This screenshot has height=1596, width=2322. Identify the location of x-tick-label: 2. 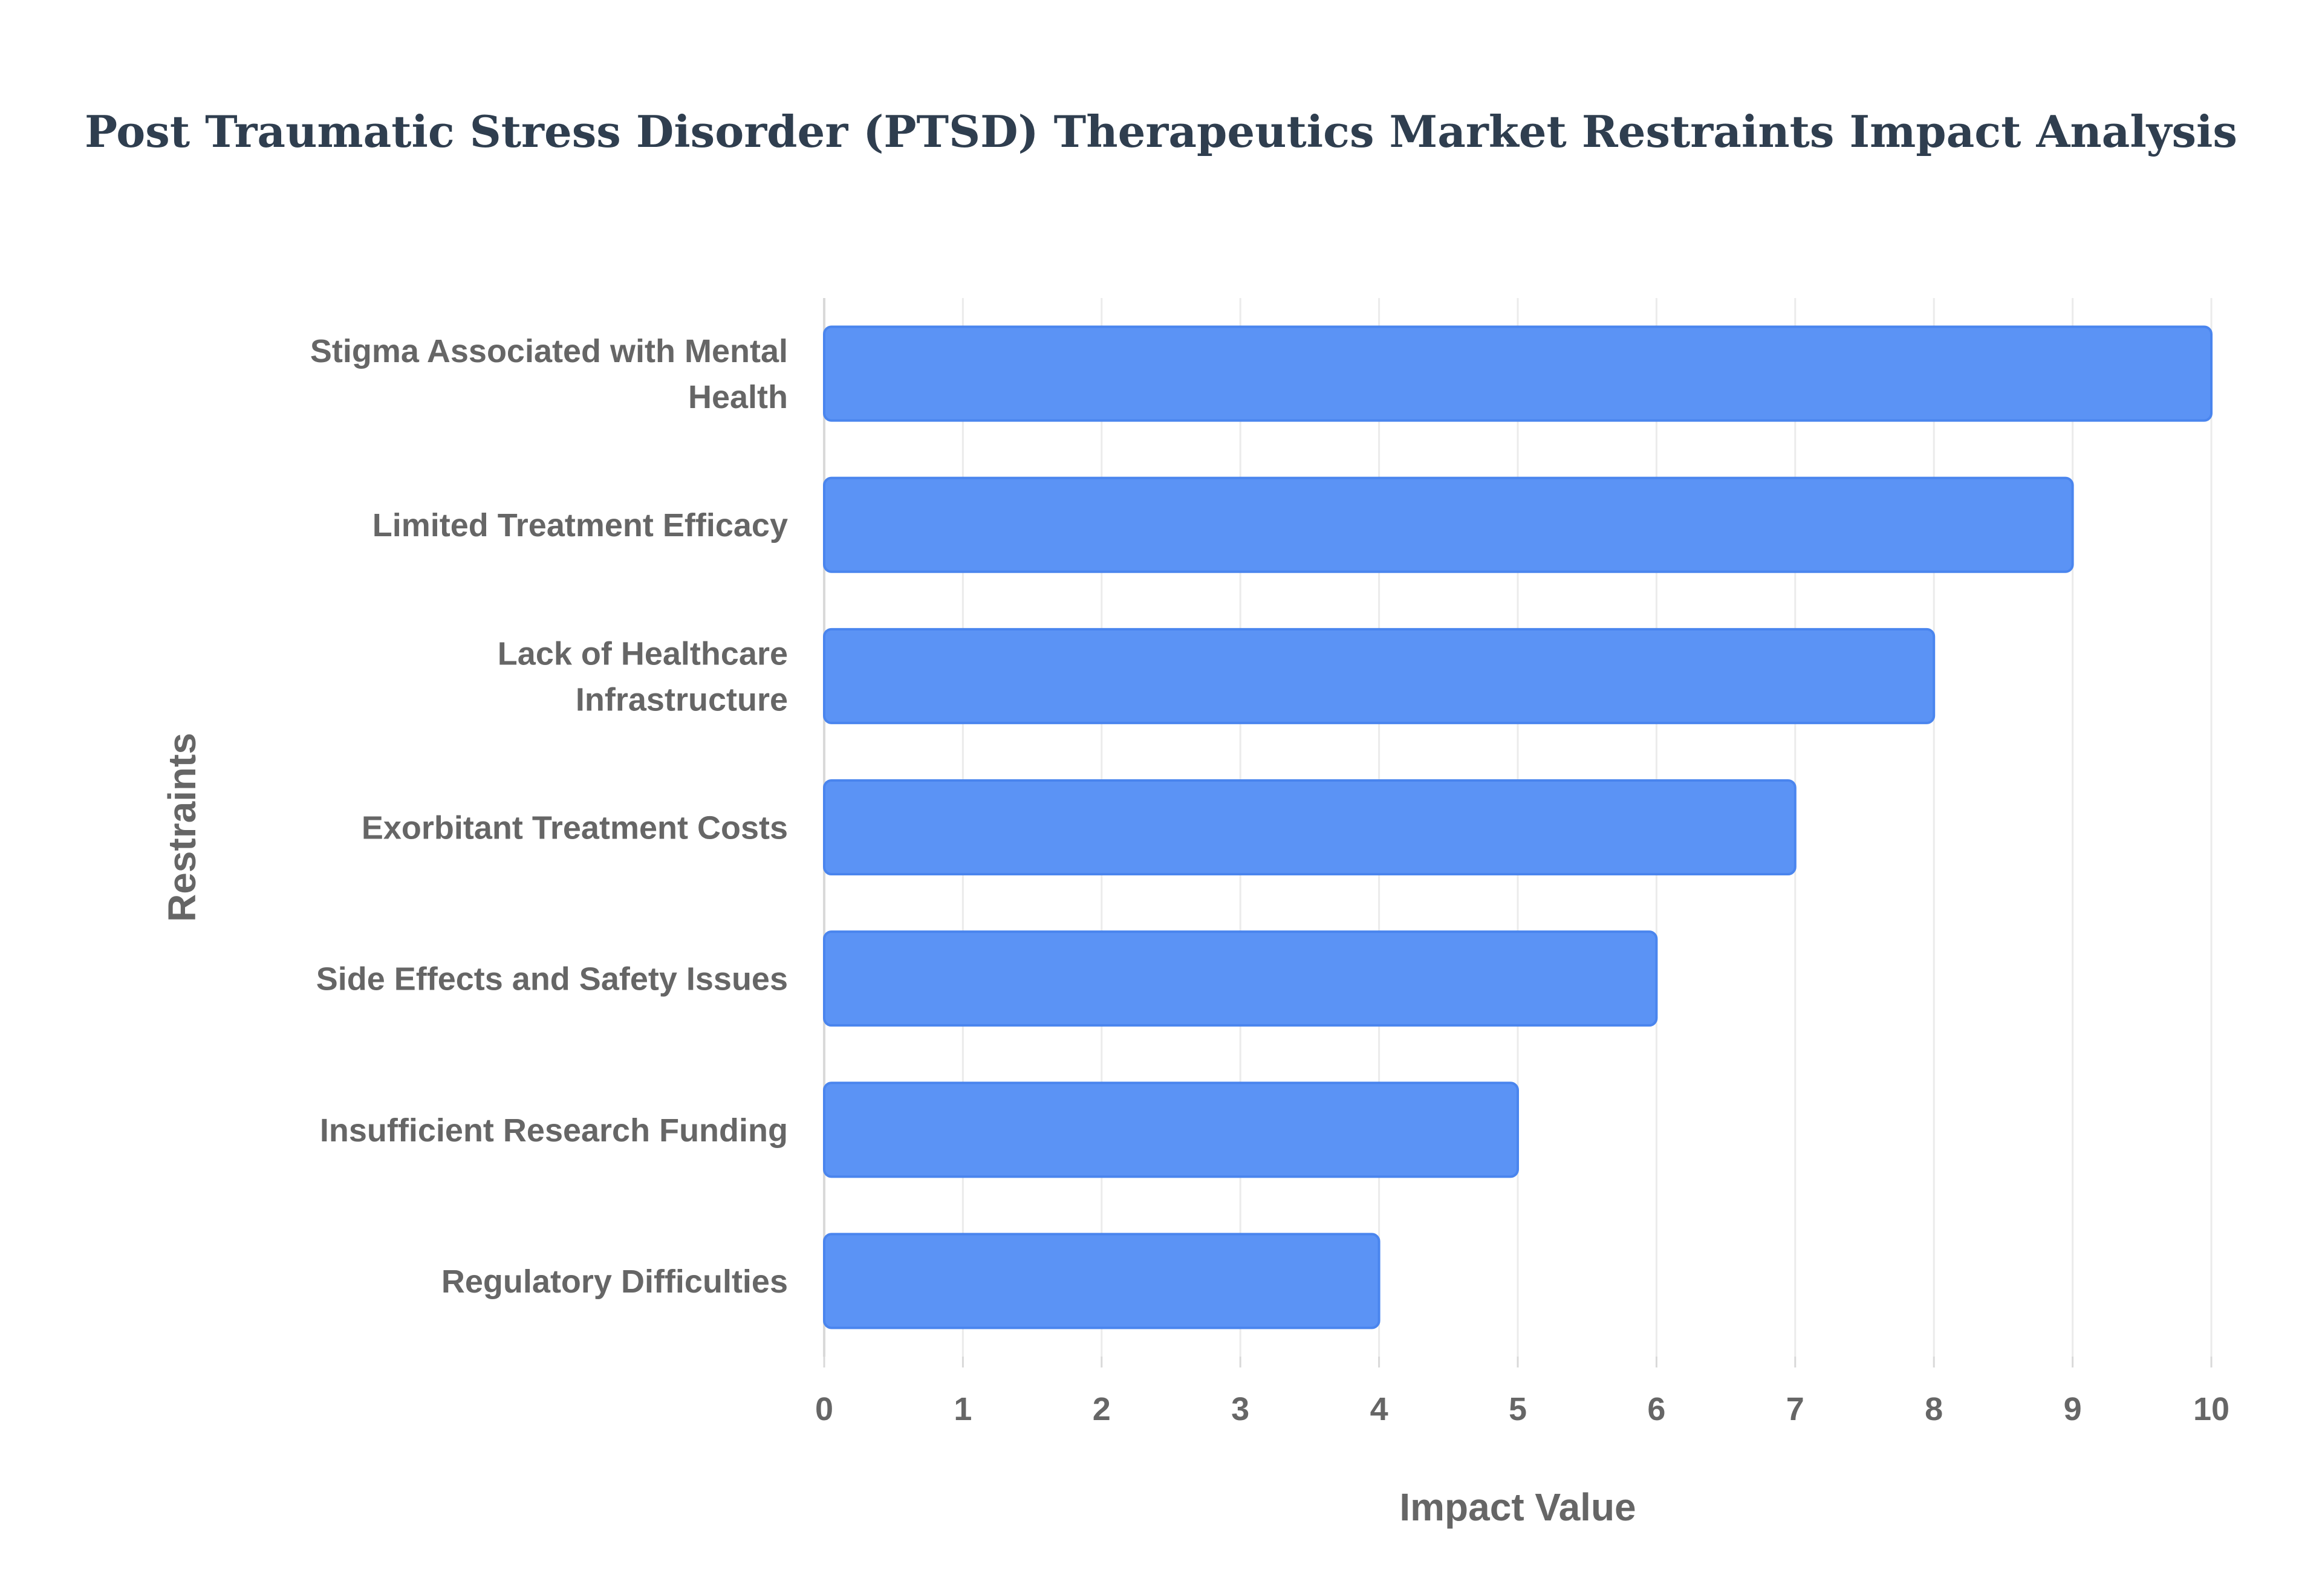
(1102, 1409).